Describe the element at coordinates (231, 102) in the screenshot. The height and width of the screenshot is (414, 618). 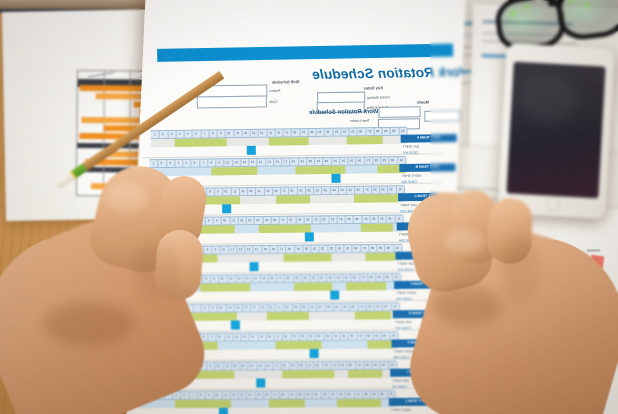
I see `field-cycle` at that location.